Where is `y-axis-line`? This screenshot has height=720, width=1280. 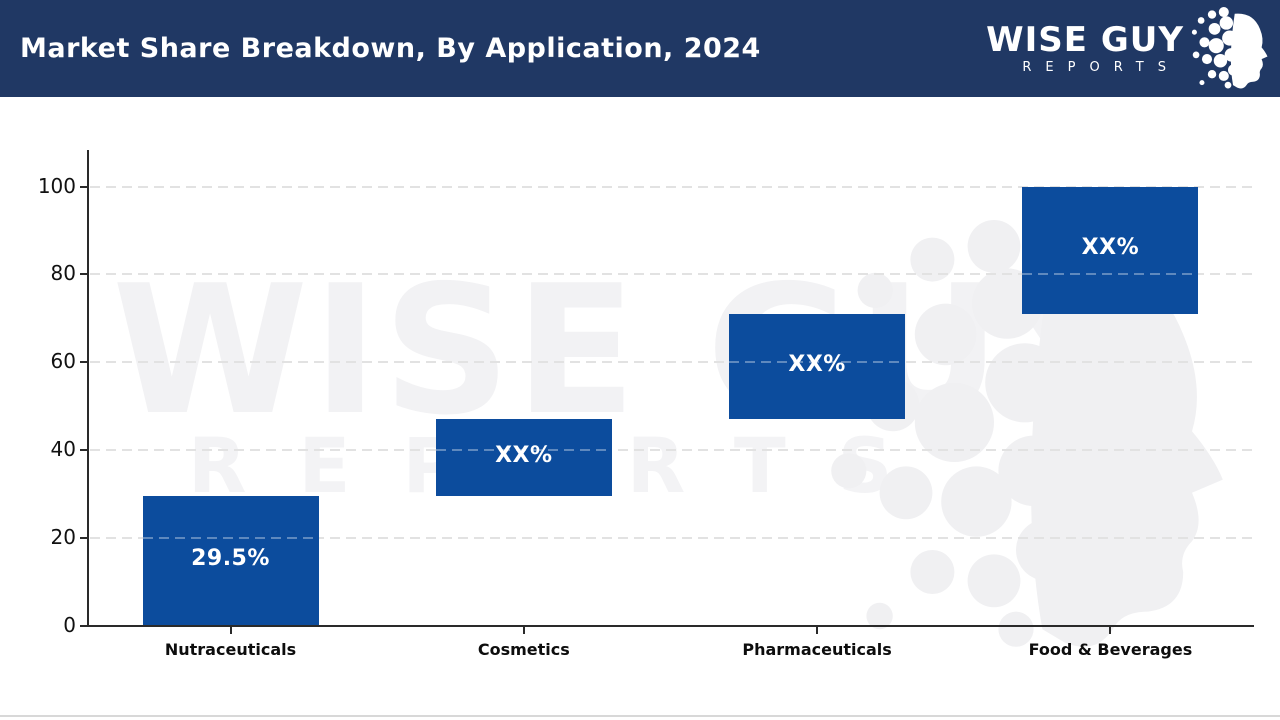 y-axis-line is located at coordinates (88, 388).